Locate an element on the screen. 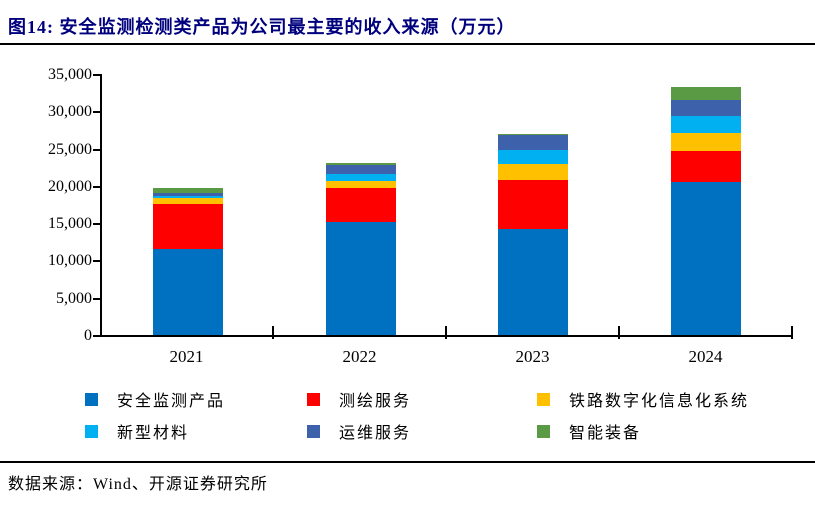  stacked-bar-2021 is located at coordinates (188, 261).